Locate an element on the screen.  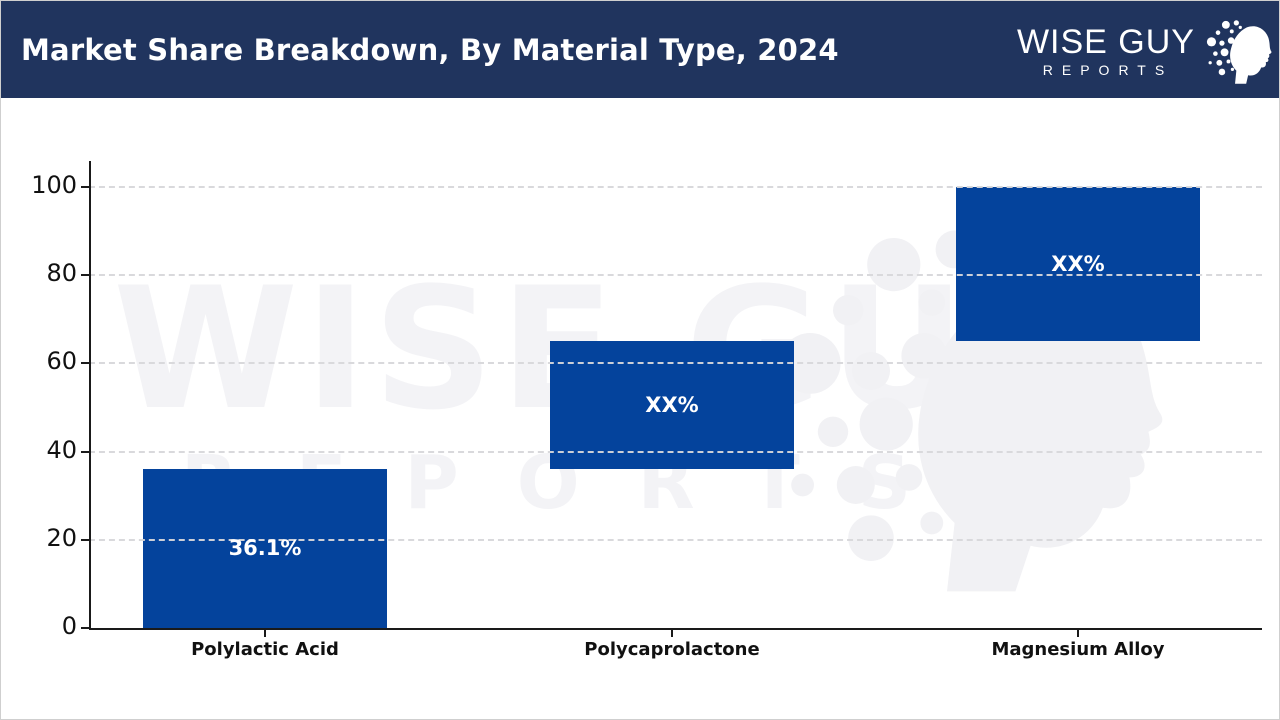
wise-guy-reports-logo: WISE GUY REPORTS is located at coordinates (1145, 51).